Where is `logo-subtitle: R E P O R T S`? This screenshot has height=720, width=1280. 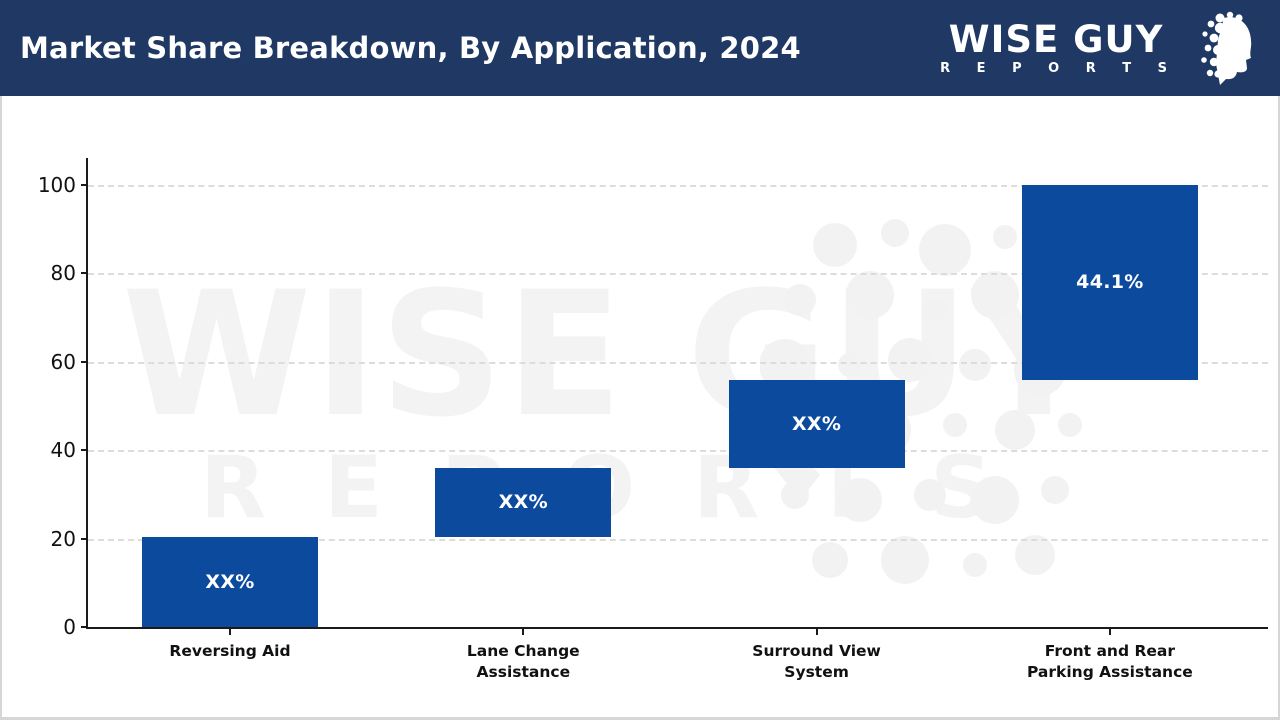
logo-subtitle: R E P O R T S is located at coordinates (1059, 68).